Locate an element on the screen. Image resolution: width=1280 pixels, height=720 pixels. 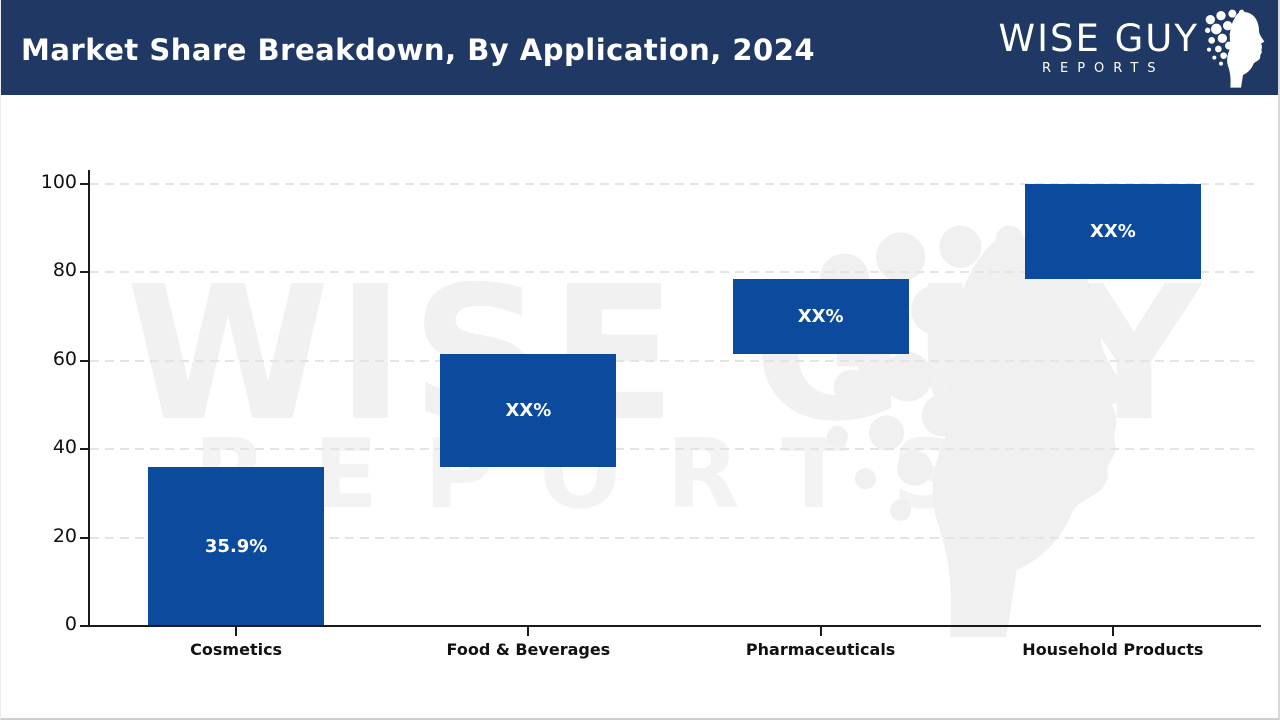
x-category-label-household-products: Household Products is located at coordinates (1113, 649).